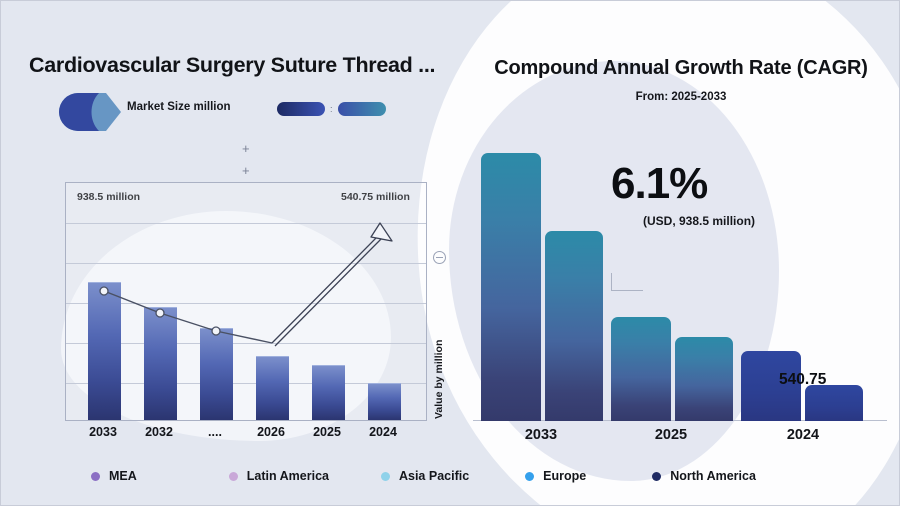 The width and height of the screenshot is (900, 506). I want to click on gradient-pill-secondary, so click(361, 109).